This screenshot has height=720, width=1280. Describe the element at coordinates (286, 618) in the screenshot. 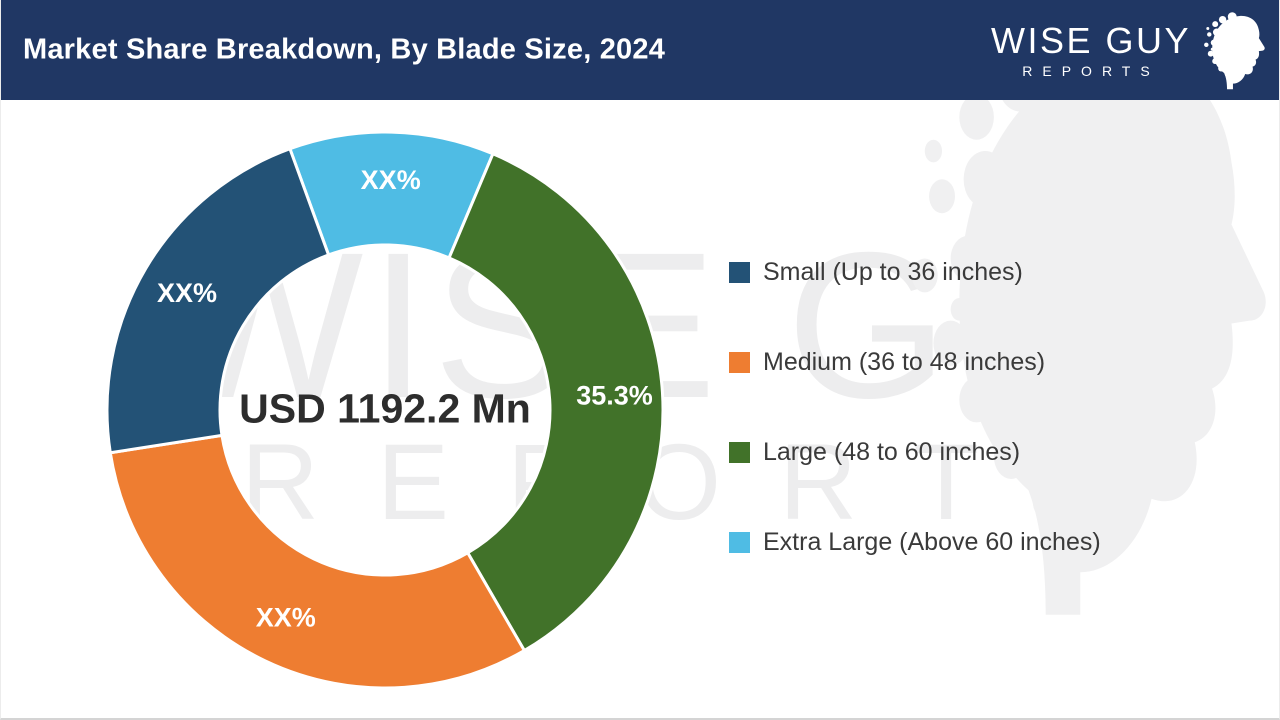

I see `slice-label-medium-36-to-48-inches: XX%` at that location.